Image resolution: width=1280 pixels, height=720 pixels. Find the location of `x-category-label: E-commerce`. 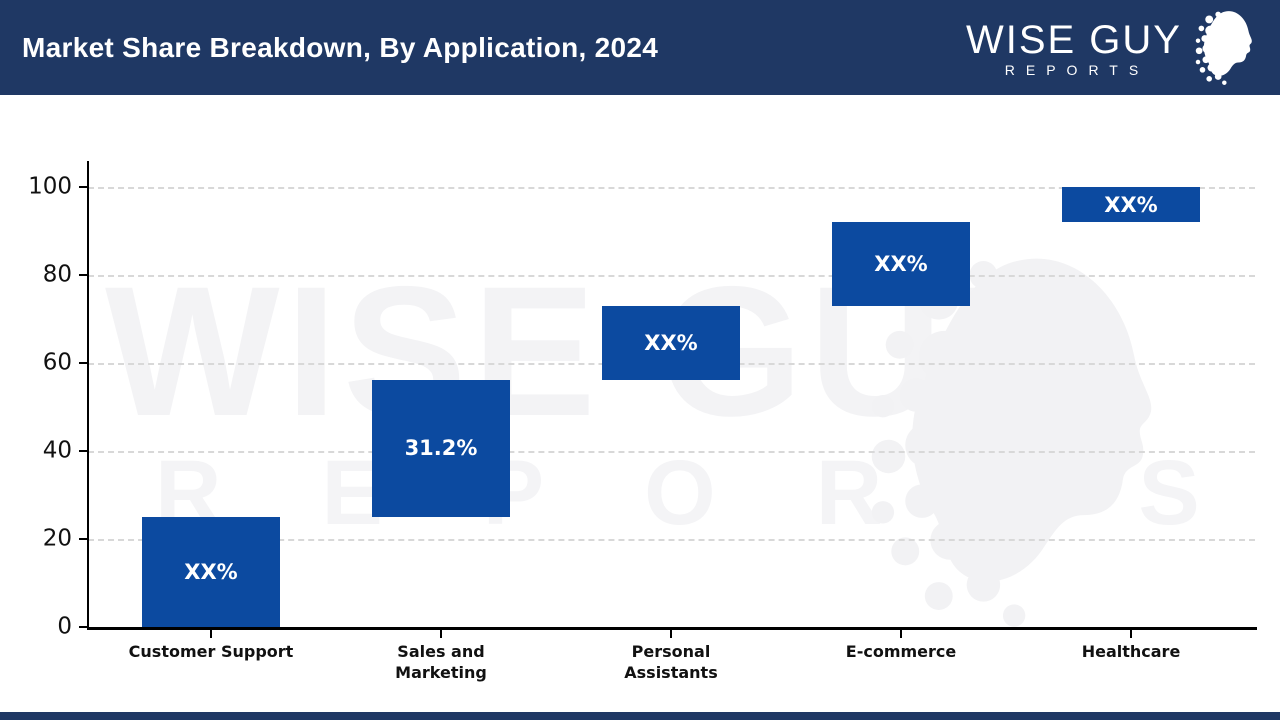

x-category-label: E-commerce is located at coordinates (901, 651).